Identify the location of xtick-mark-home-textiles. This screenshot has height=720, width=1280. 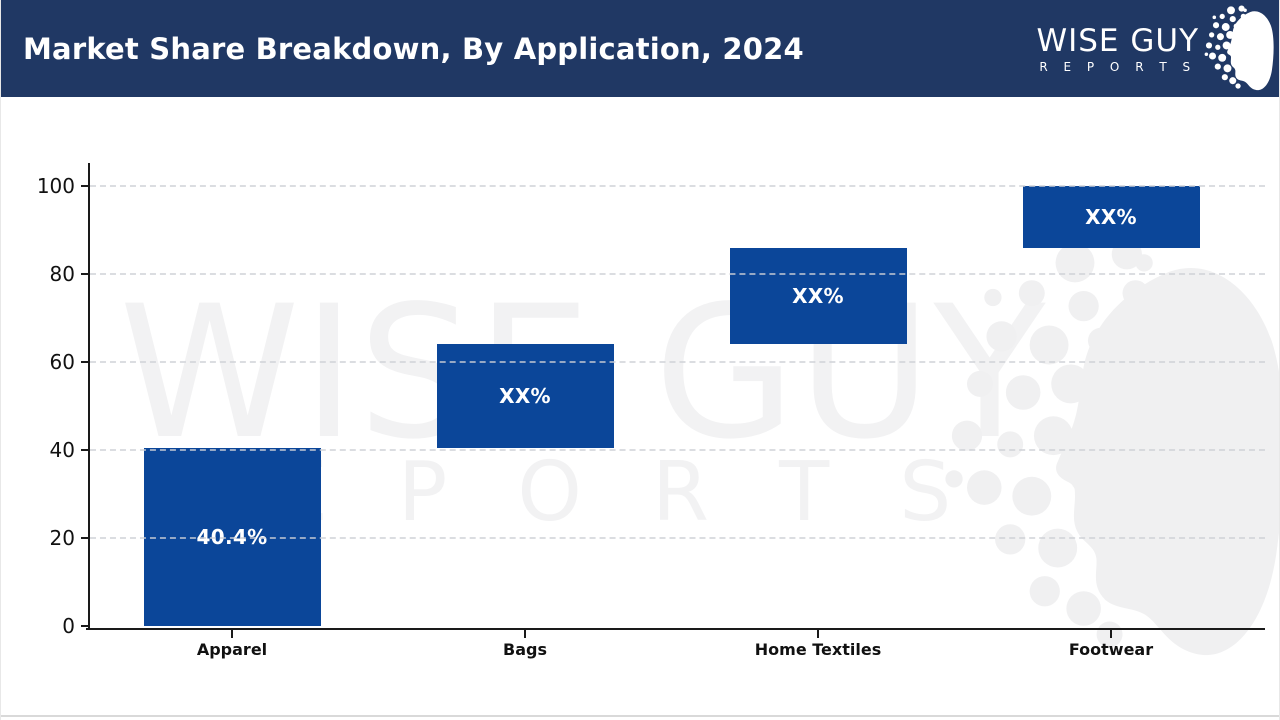
(818, 634).